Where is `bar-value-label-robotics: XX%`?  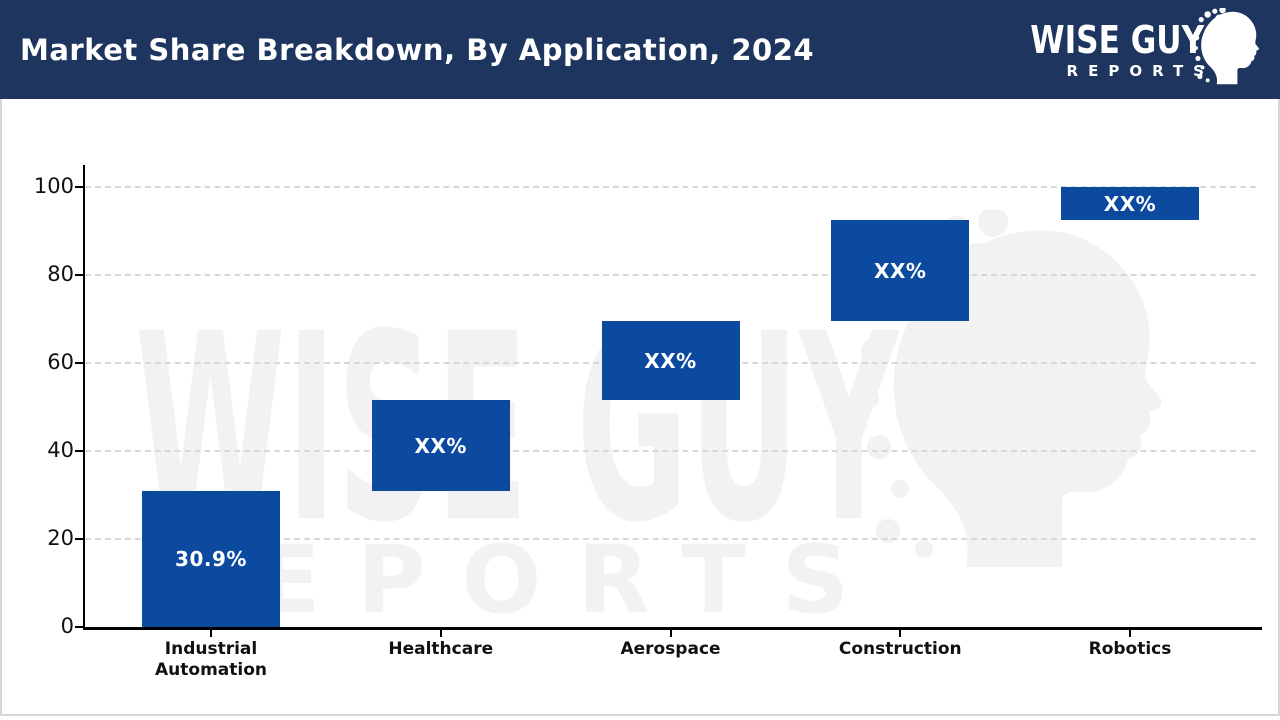
bar-value-label-robotics: XX% is located at coordinates (1130, 203).